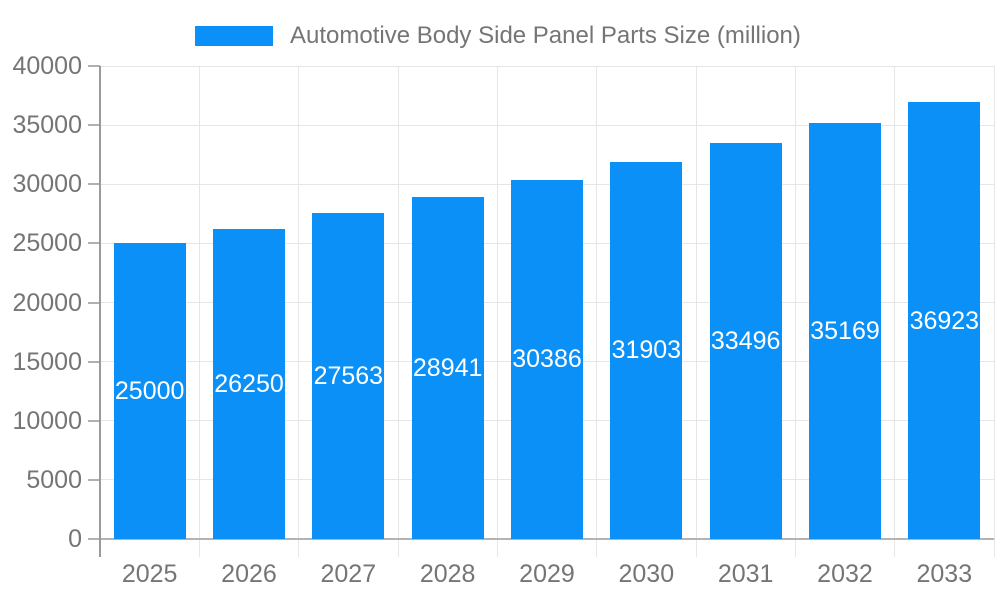 The image size is (1000, 600). Describe the element at coordinates (54, 479) in the screenshot. I see `y-tick-label: 5000` at that location.